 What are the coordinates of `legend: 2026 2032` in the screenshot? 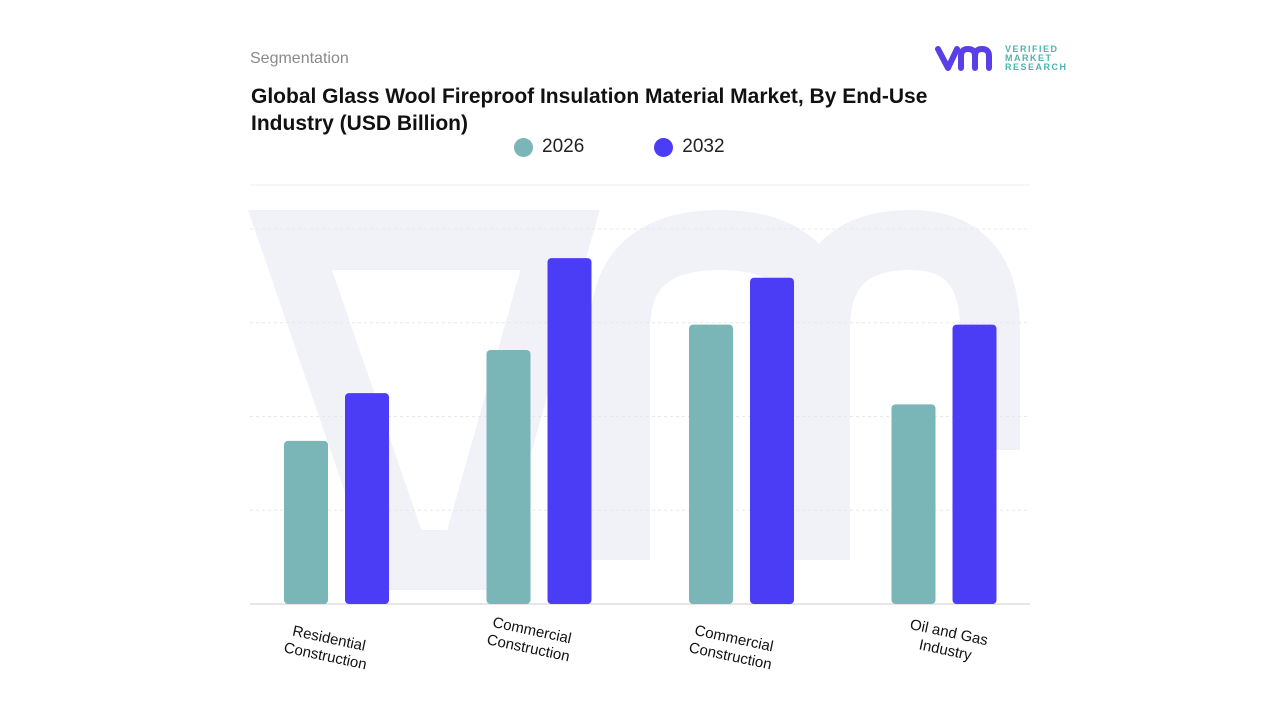 It's located at (619, 147).